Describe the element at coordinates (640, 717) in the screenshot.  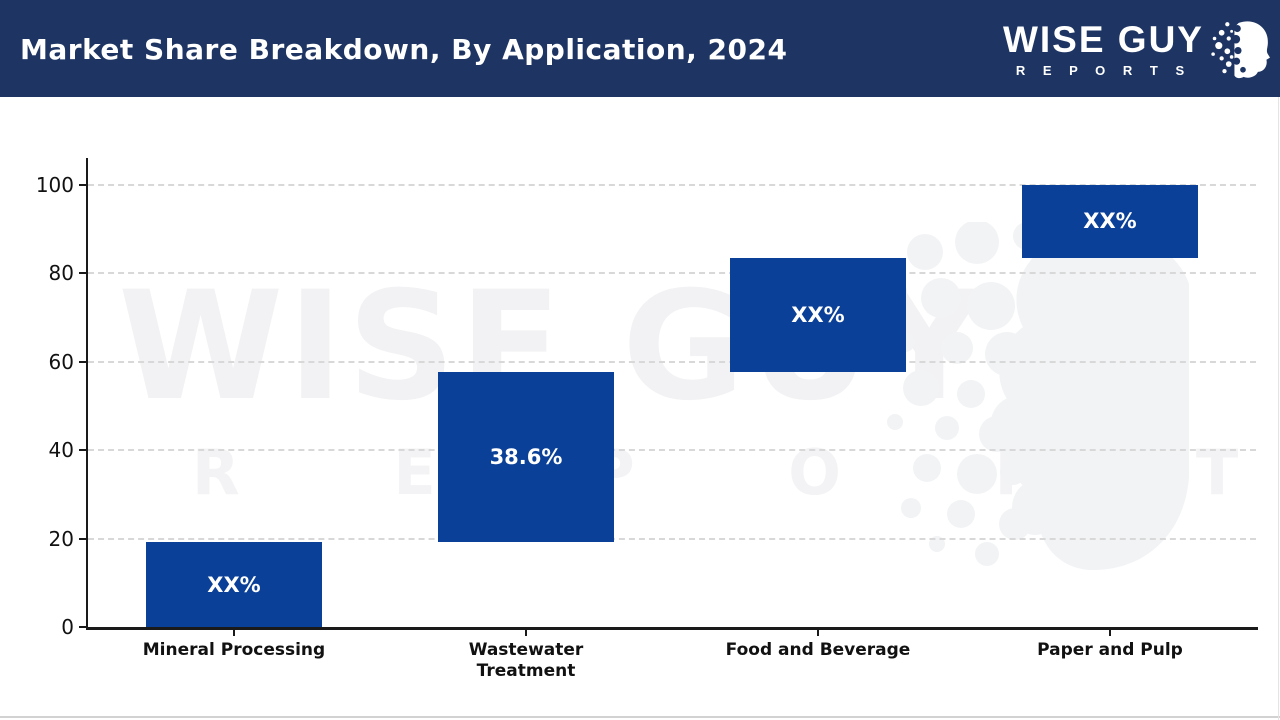
I see `bottom-divider` at that location.